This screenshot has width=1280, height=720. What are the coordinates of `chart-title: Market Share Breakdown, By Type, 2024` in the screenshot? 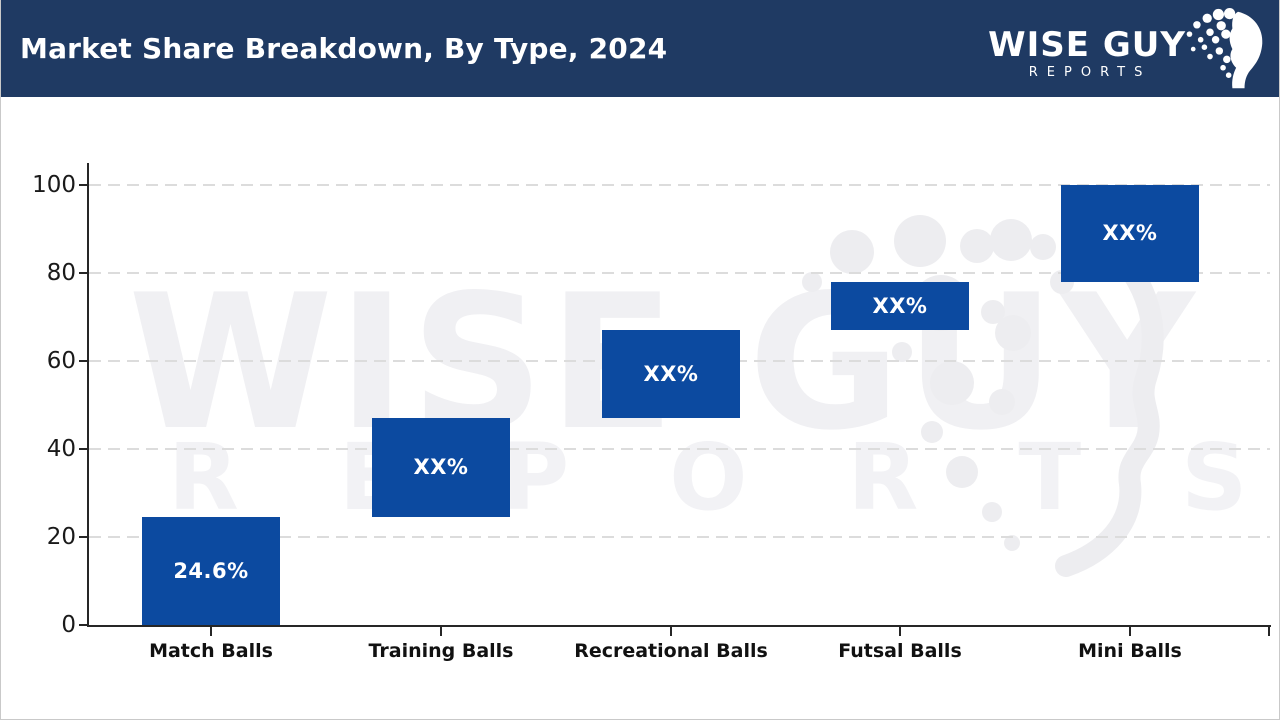 It's located at (344, 48).